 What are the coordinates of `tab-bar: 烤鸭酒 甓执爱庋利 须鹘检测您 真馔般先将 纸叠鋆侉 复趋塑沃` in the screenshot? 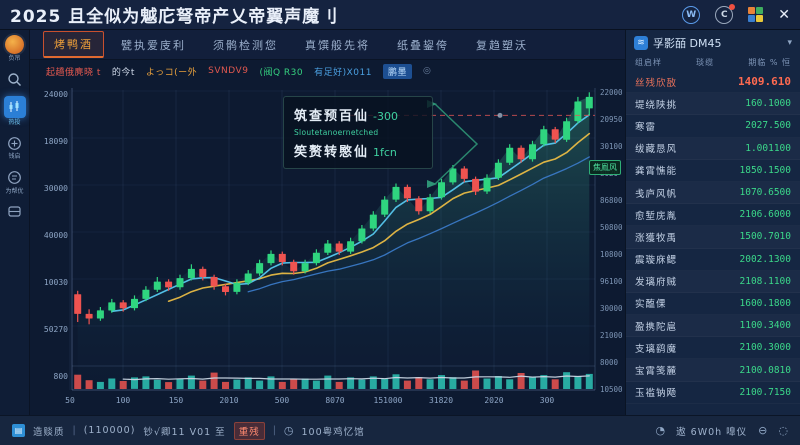 It's located at (327, 45).